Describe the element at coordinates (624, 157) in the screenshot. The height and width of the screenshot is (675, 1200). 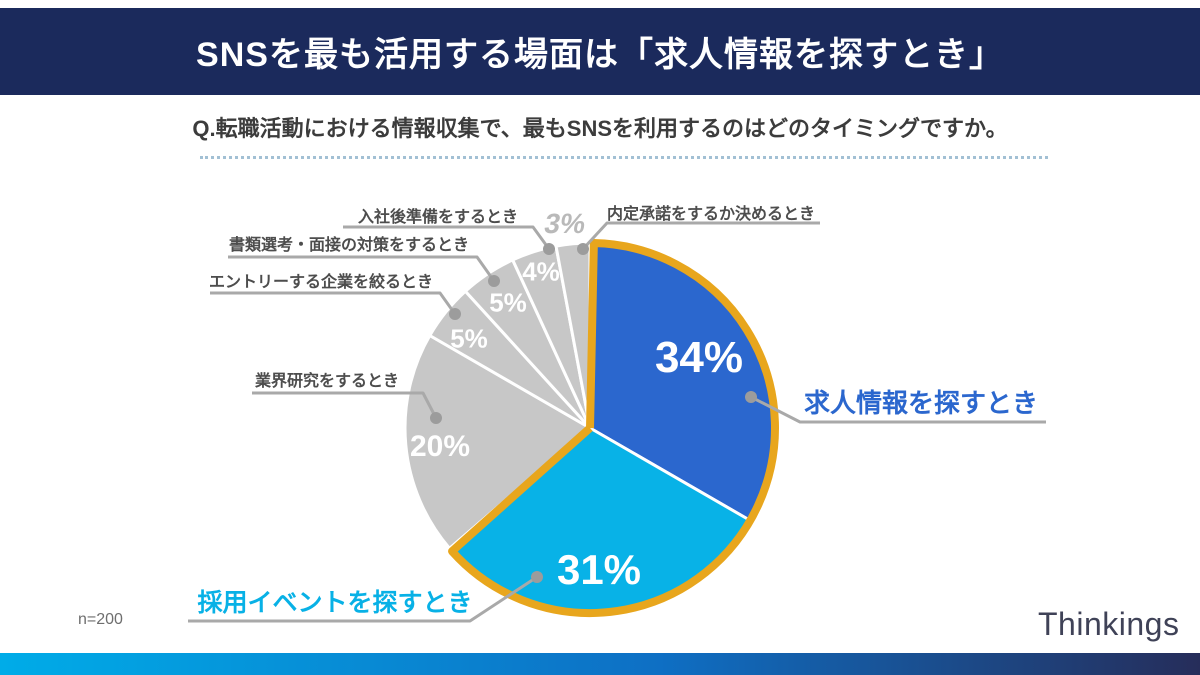
I see `dotted-divider` at that location.